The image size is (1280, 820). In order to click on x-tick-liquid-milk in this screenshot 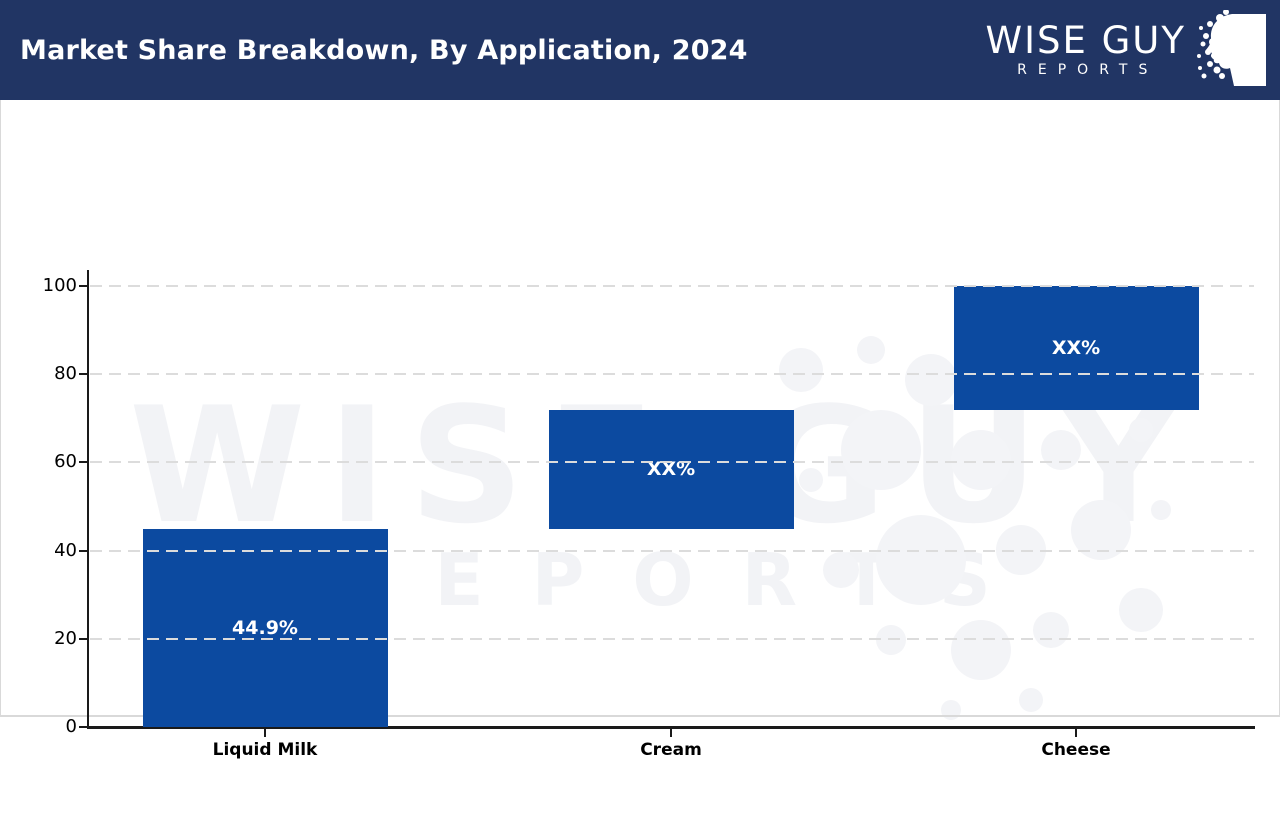, I will do `click(265, 733)`.